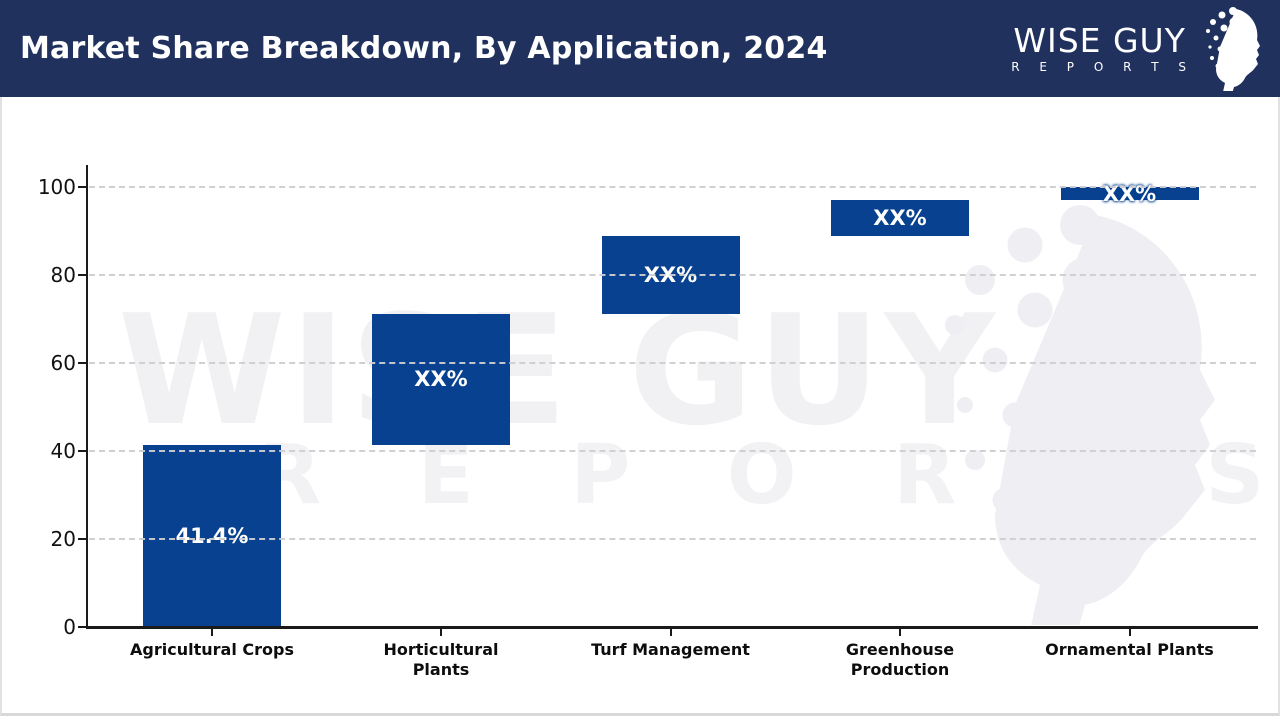 This screenshot has height=720, width=1280. I want to click on wiseguy-logo: WISE GUY R E P O R T S, so click(1133, 48).